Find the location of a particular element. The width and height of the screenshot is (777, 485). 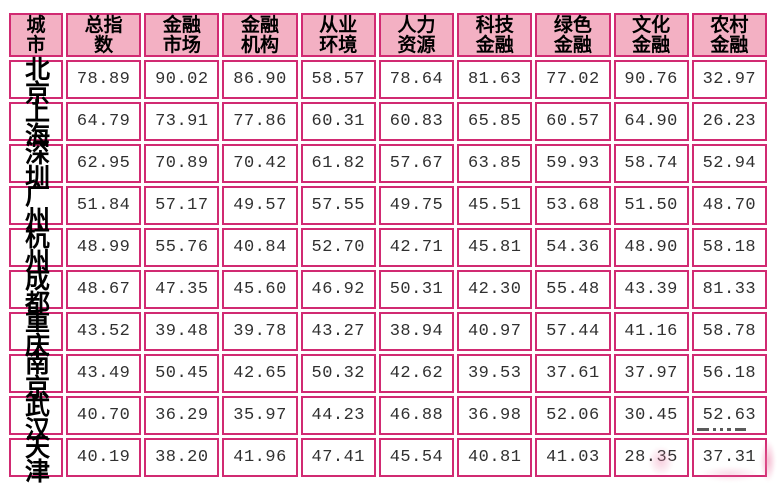

header-culture-finance: 文化 金融 is located at coordinates (651, 35).